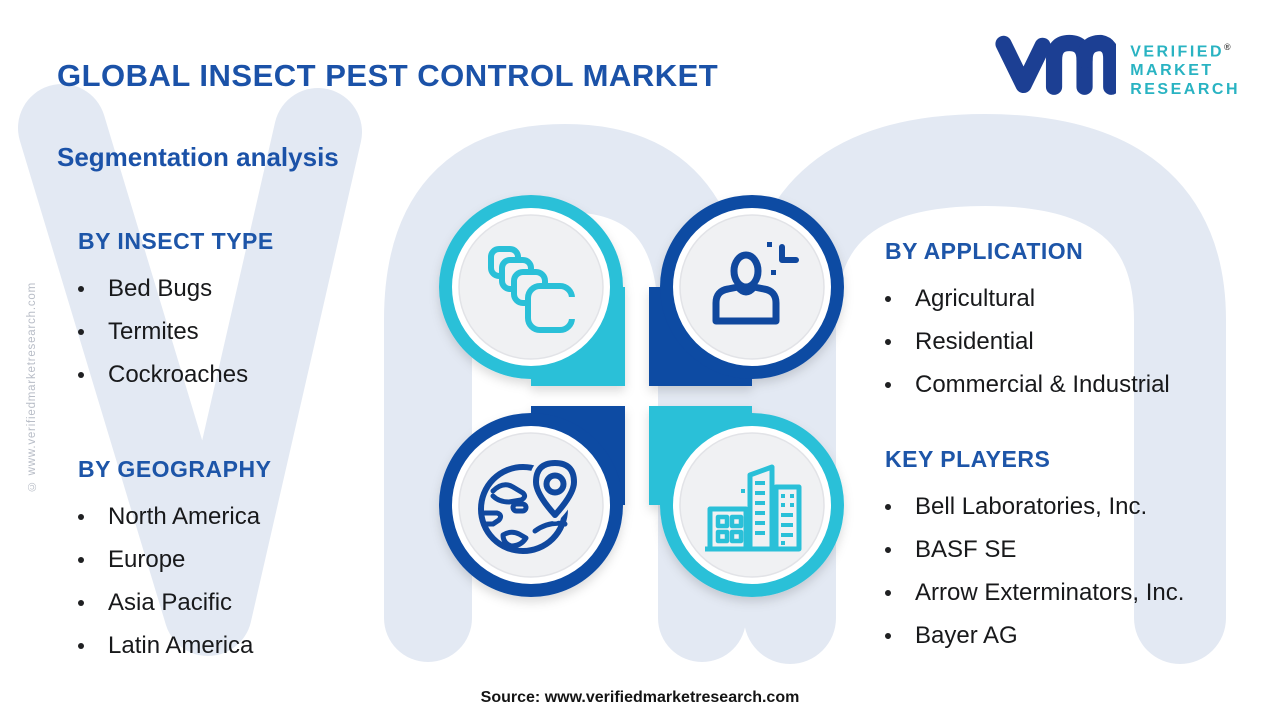 The width and height of the screenshot is (1280, 720). I want to click on quadrant-insect-type, so click(532, 290).